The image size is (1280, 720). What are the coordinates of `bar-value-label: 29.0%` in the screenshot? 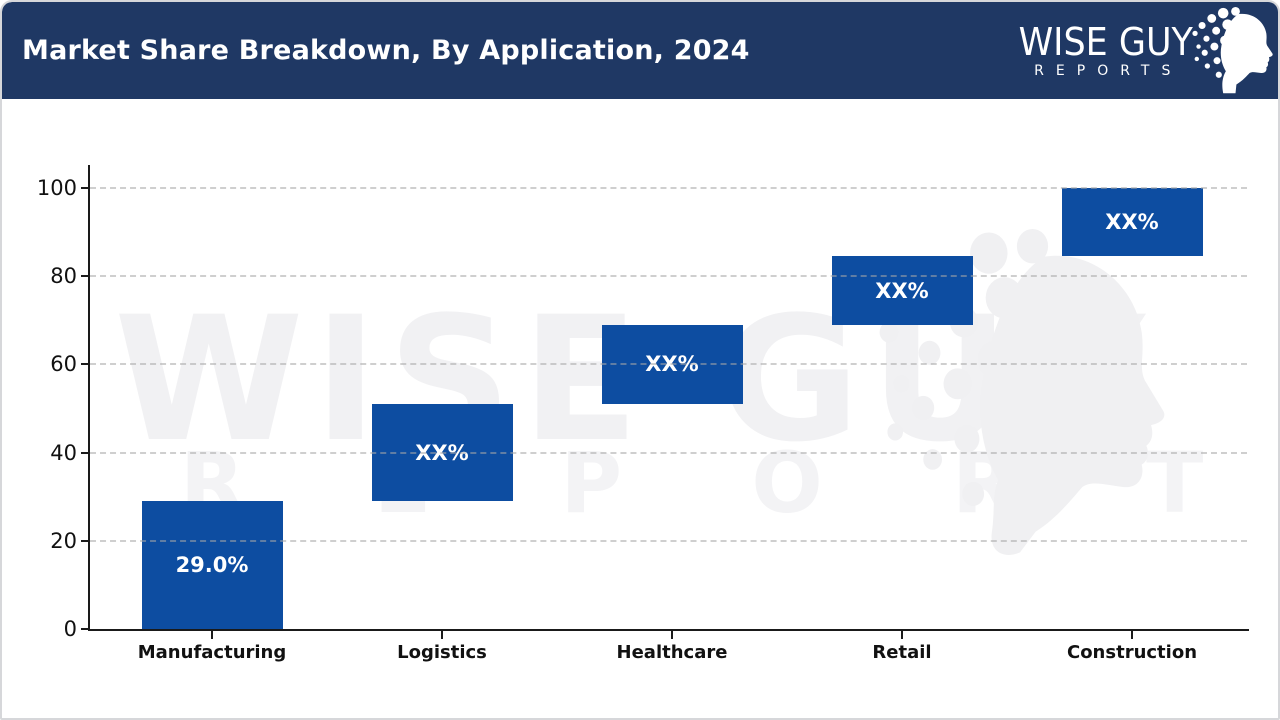 It's located at (212, 565).